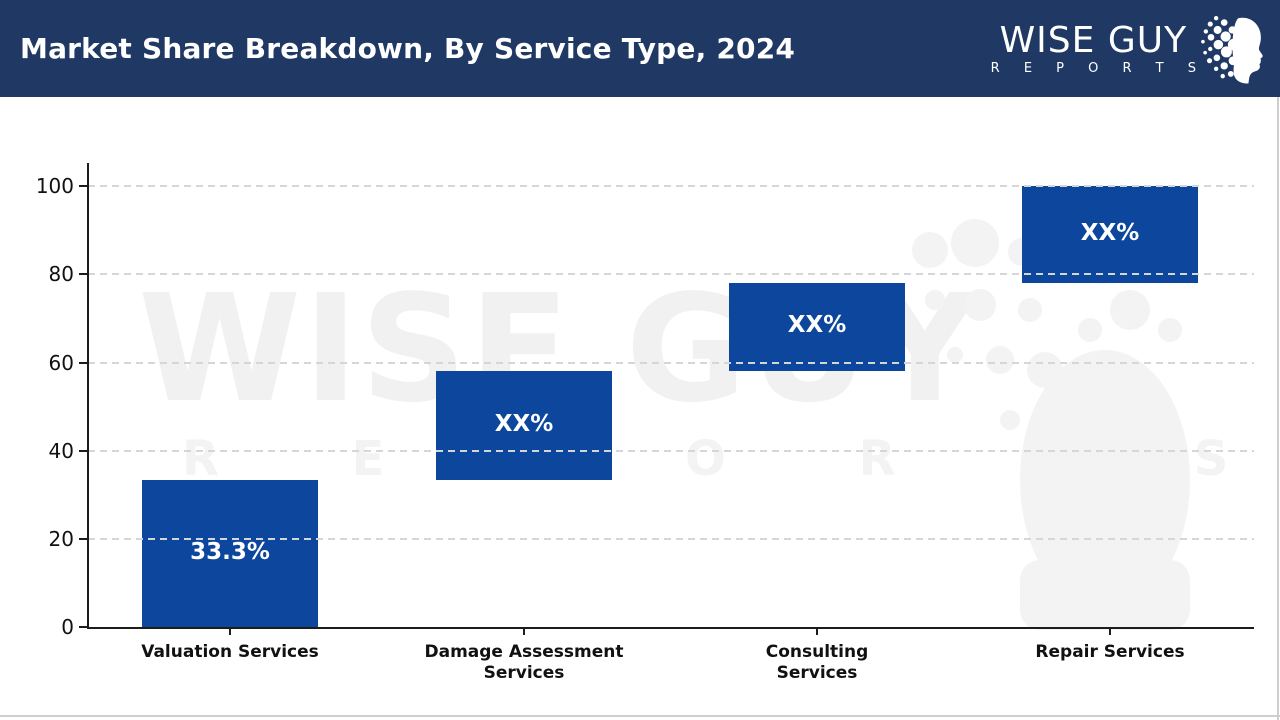  I want to click on bar-value-label: 33.3%, so click(230, 551).